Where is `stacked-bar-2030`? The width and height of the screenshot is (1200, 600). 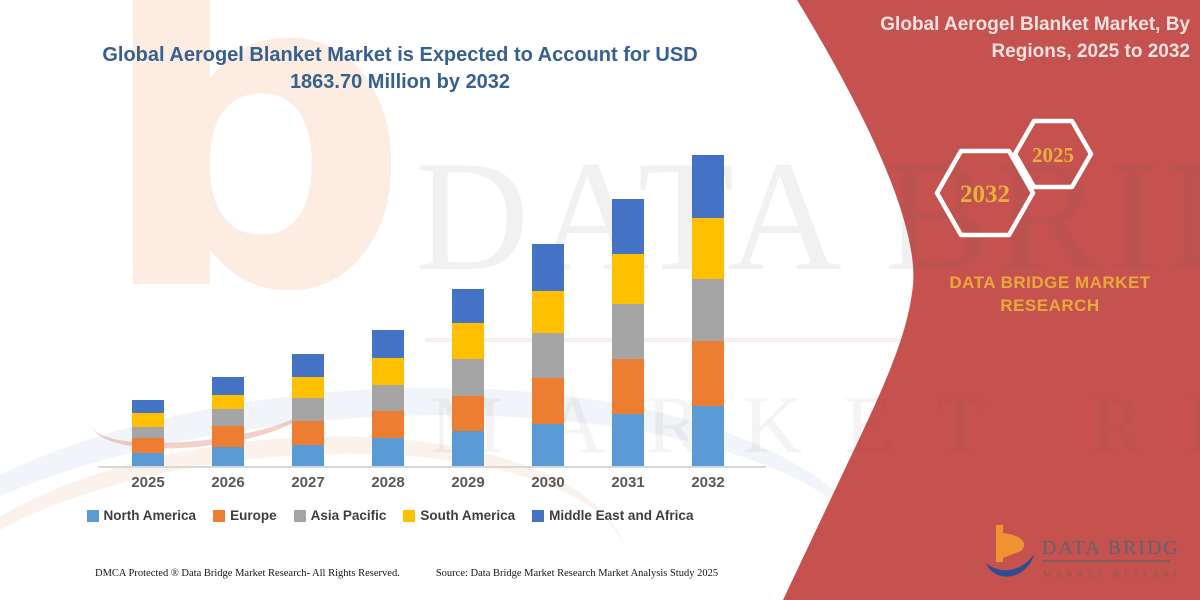
stacked-bar-2030 is located at coordinates (548, 355).